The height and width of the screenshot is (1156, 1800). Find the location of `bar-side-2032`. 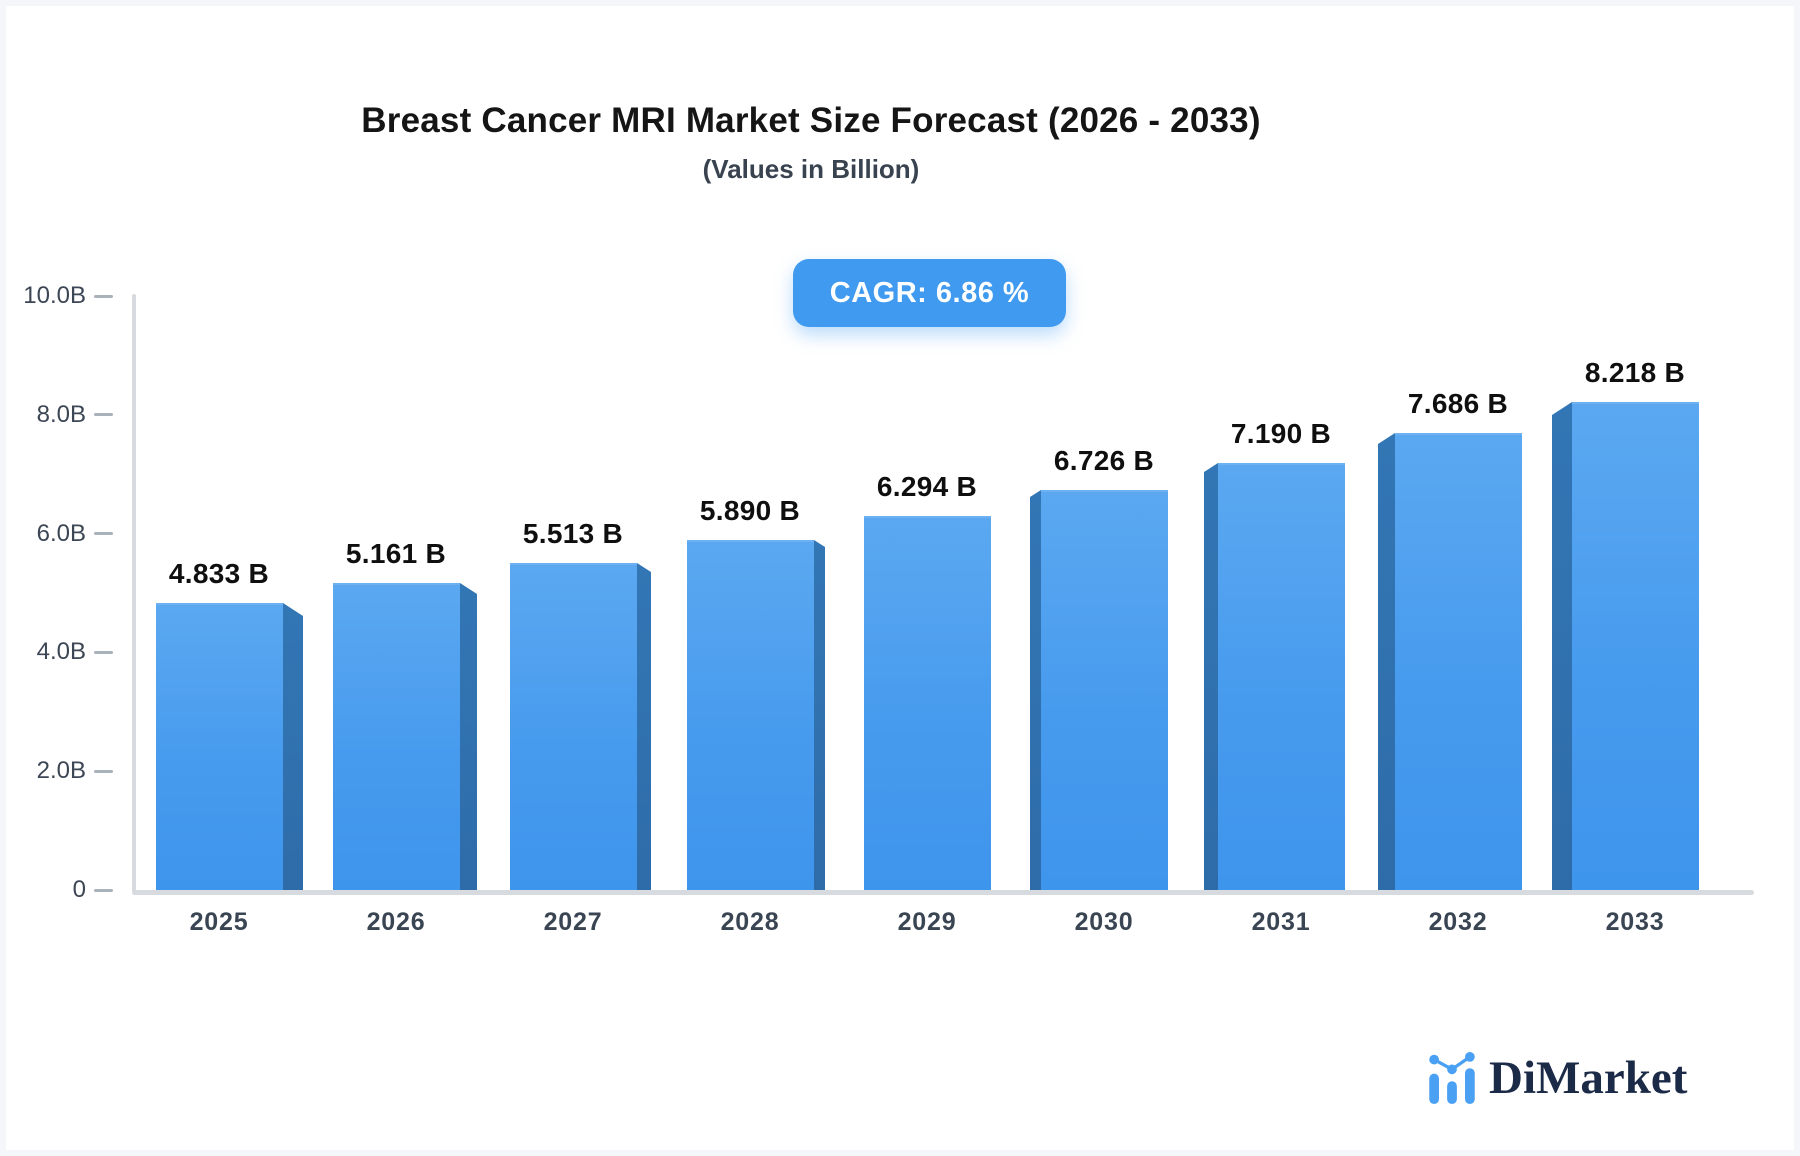

bar-side-2032 is located at coordinates (1386, 661).